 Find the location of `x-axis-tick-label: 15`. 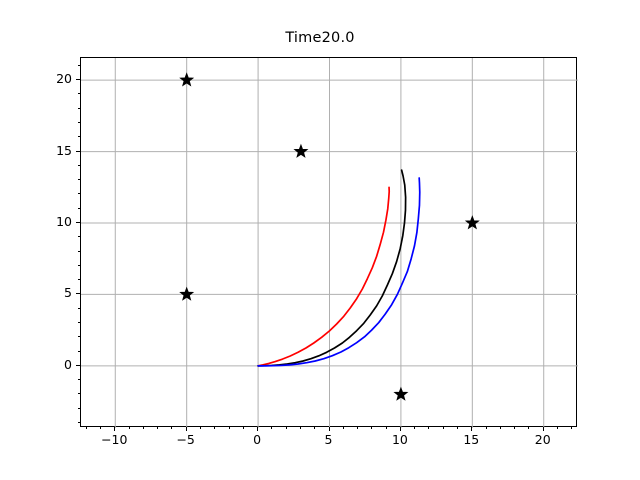

x-axis-tick-label: 15 is located at coordinates (471, 439).